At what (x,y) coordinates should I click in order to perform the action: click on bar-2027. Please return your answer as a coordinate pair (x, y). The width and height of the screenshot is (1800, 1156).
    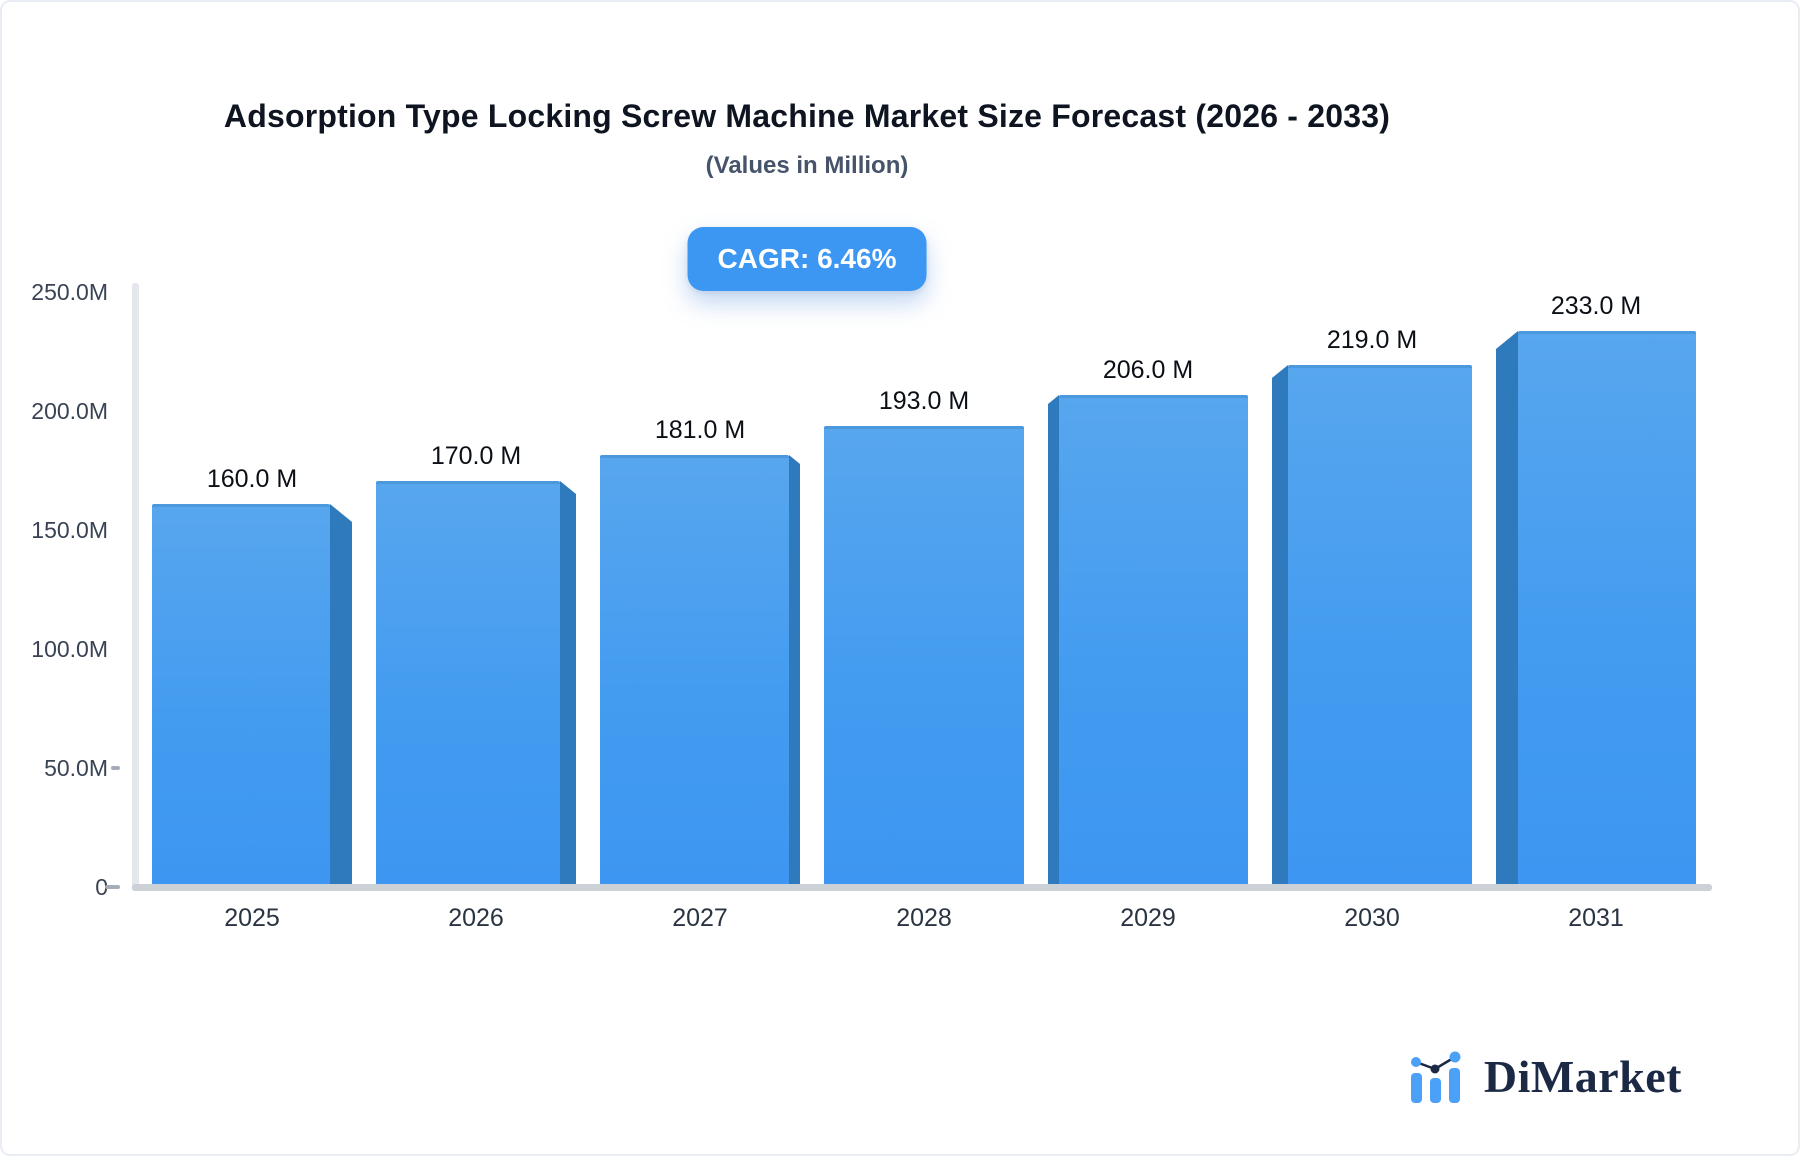
    Looking at the image, I should click on (700, 669).